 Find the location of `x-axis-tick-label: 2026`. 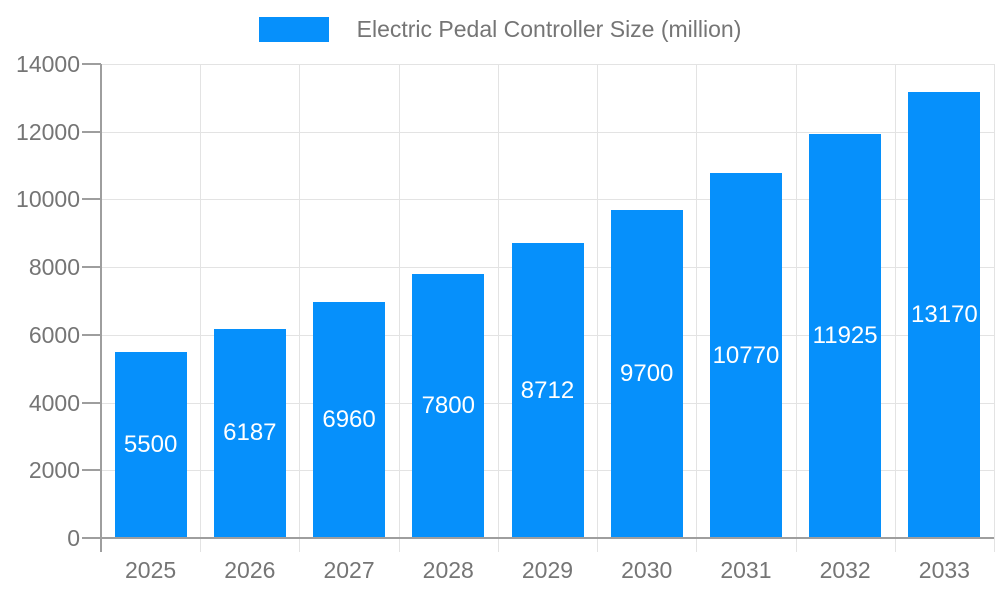

x-axis-tick-label: 2026 is located at coordinates (250, 570).